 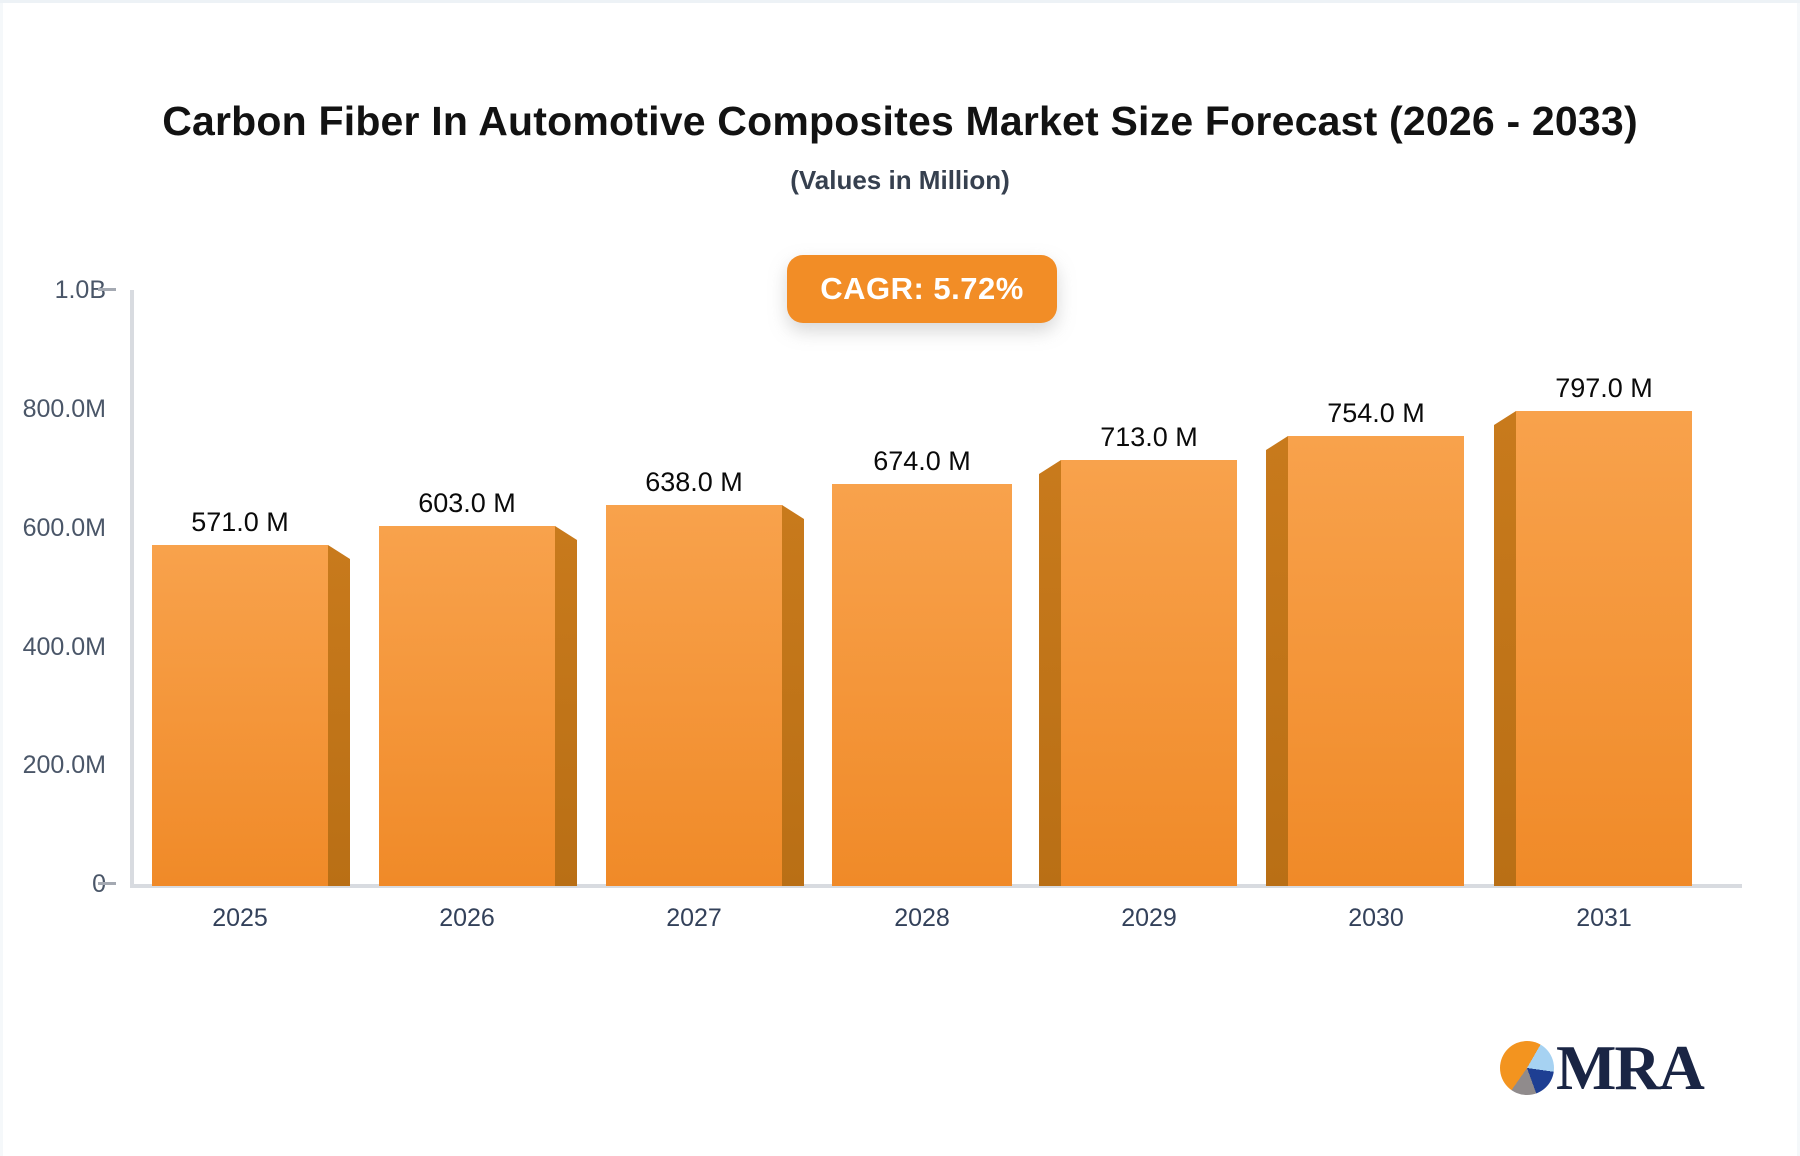 What do you see at coordinates (694, 482) in the screenshot?
I see `bar-value-label: 638.0 M` at bounding box center [694, 482].